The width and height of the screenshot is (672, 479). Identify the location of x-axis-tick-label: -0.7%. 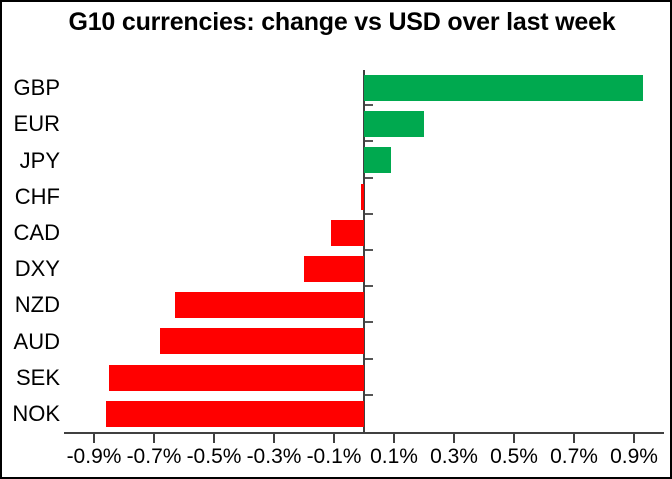
(154, 456).